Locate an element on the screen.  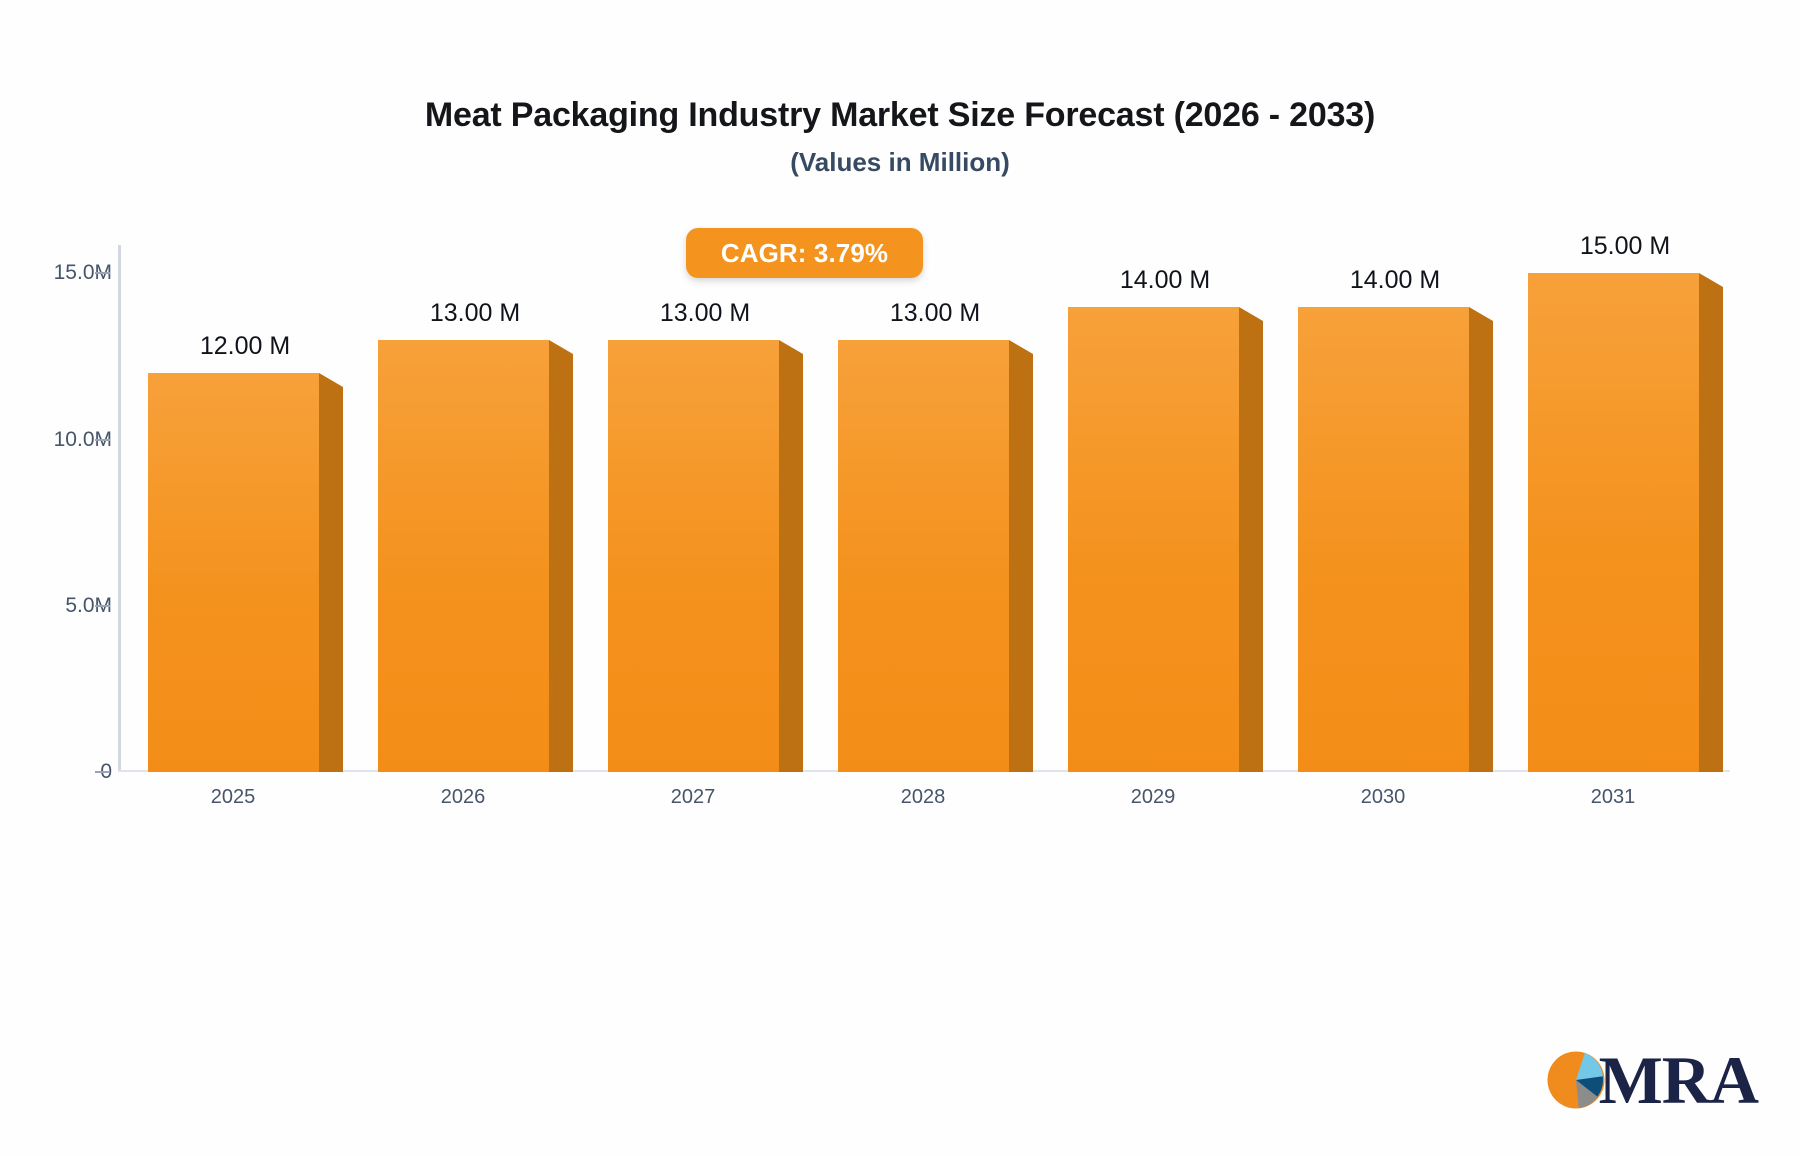
y-axis-tick-label: 5.0M is located at coordinates (88, 605).